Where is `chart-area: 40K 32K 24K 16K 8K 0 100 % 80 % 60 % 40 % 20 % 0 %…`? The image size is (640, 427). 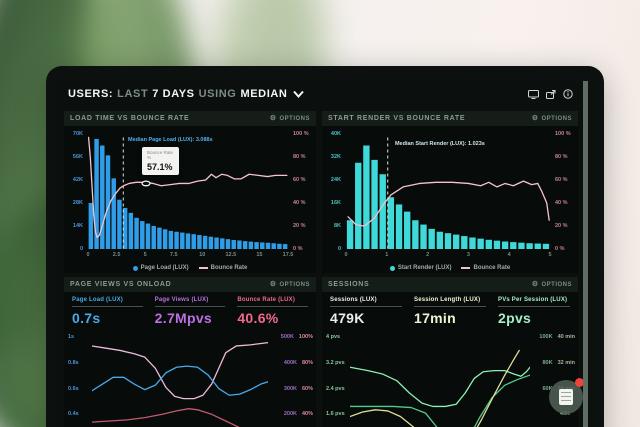 chart-area: 40K 32K 24K 16K 8K 0 100 % 80 % 60 % 40 % 20 % 0 %… is located at coordinates (450, 199).